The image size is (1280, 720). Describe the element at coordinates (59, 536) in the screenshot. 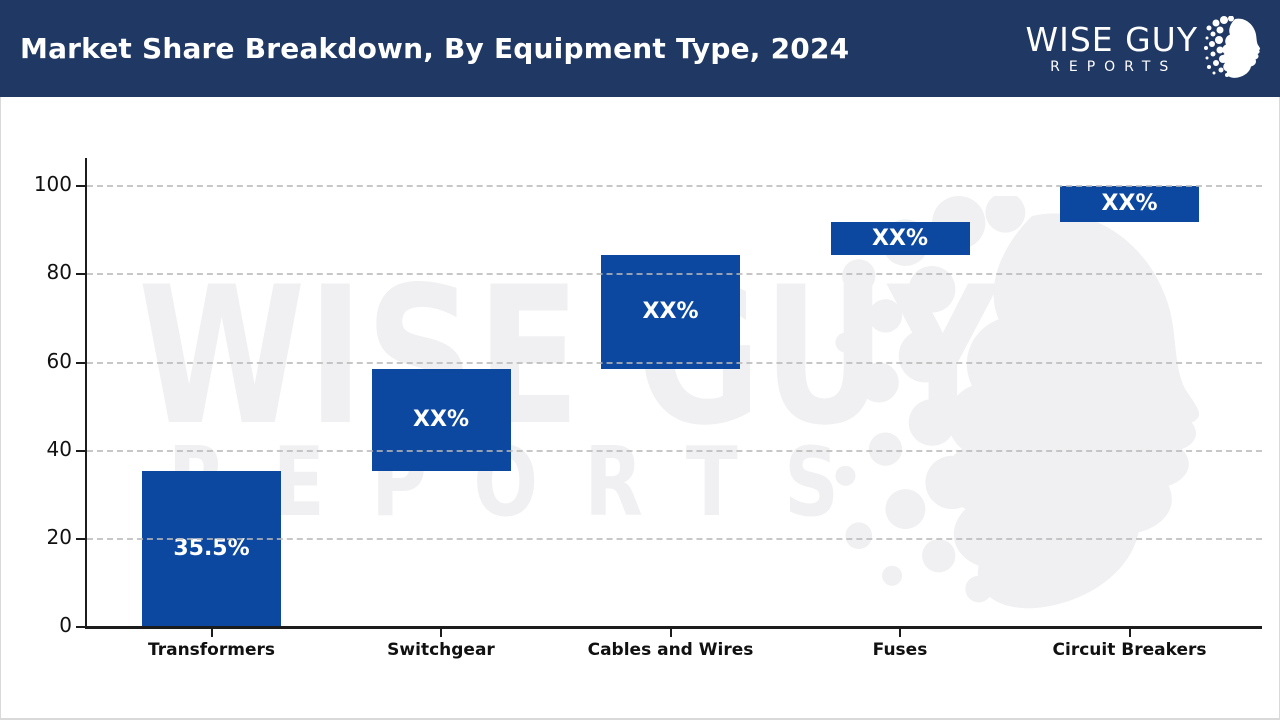

I see `y-tick-label-20: 20` at that location.